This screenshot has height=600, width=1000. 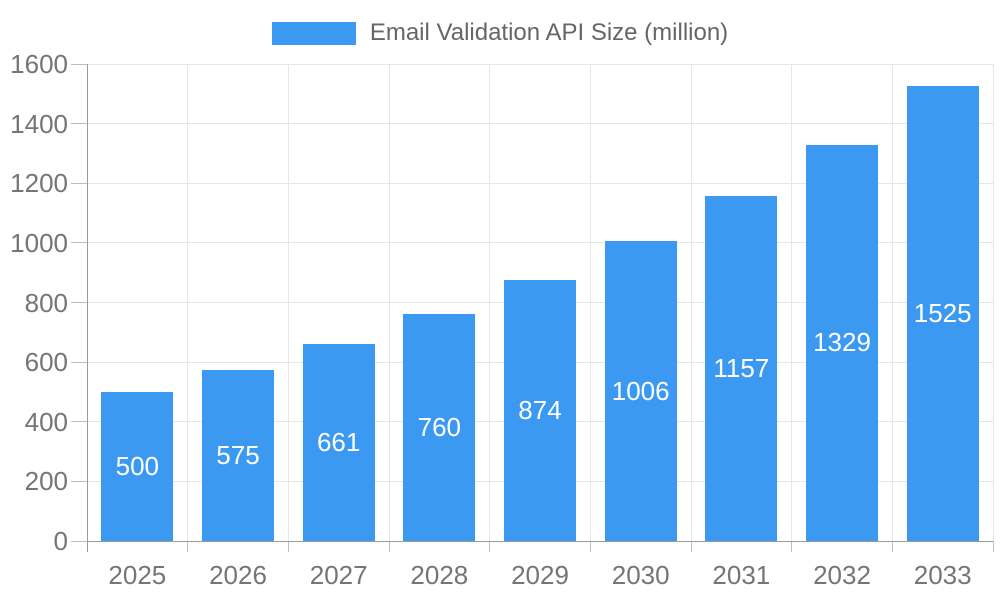 I want to click on bar-value-label: 661, so click(x=338, y=441).